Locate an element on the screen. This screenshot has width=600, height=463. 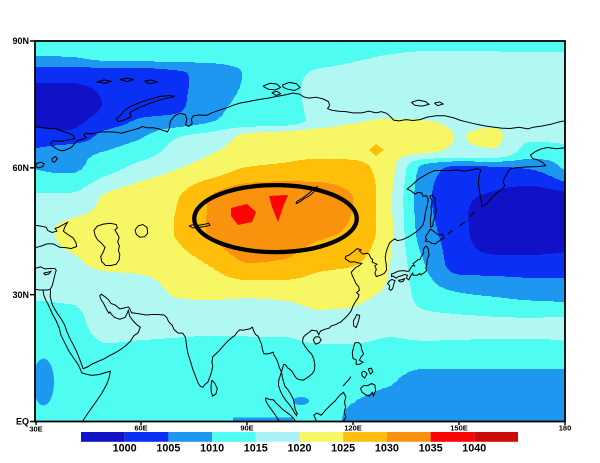
svg-text: 150E is located at coordinates (459, 428).